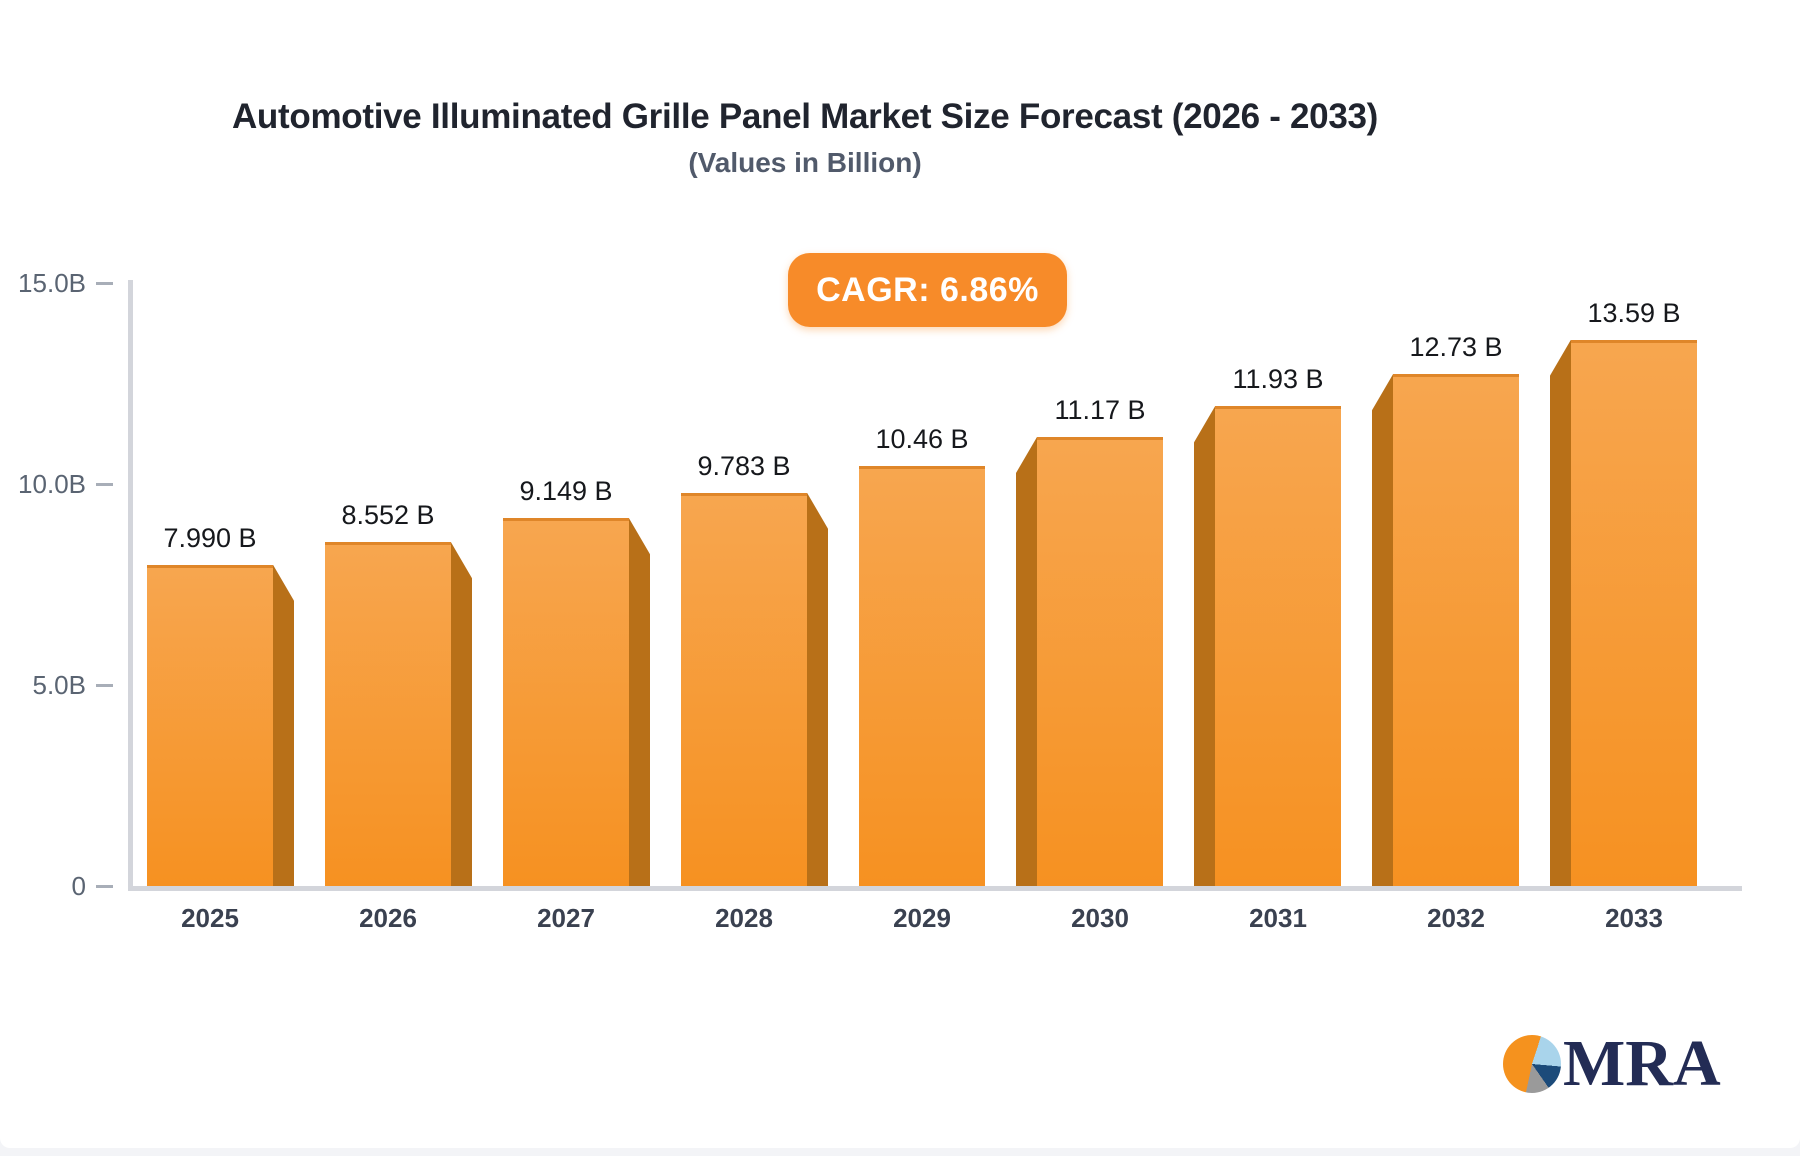  I want to click on bar-2027, so click(576, 702).